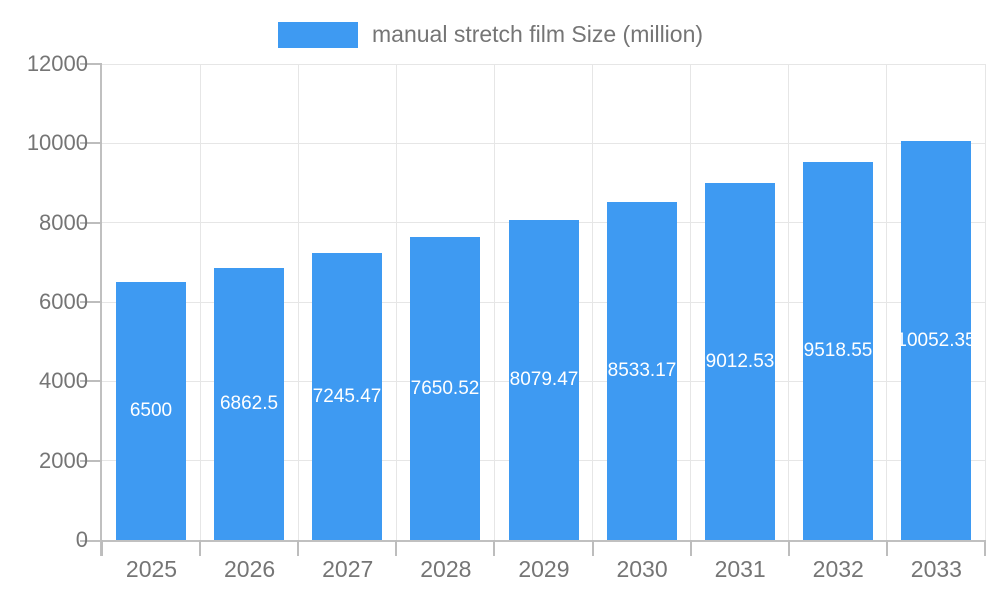  What do you see at coordinates (446, 569) in the screenshot?
I see `x-axis-label: 2028` at bounding box center [446, 569].